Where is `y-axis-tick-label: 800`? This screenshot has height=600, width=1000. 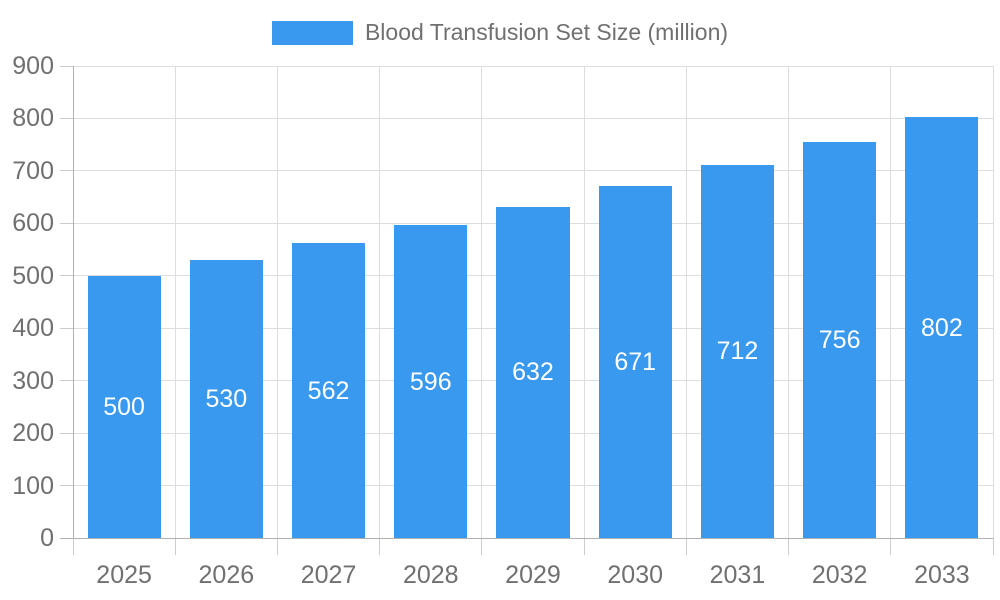
y-axis-tick-label: 800 is located at coordinates (33, 118).